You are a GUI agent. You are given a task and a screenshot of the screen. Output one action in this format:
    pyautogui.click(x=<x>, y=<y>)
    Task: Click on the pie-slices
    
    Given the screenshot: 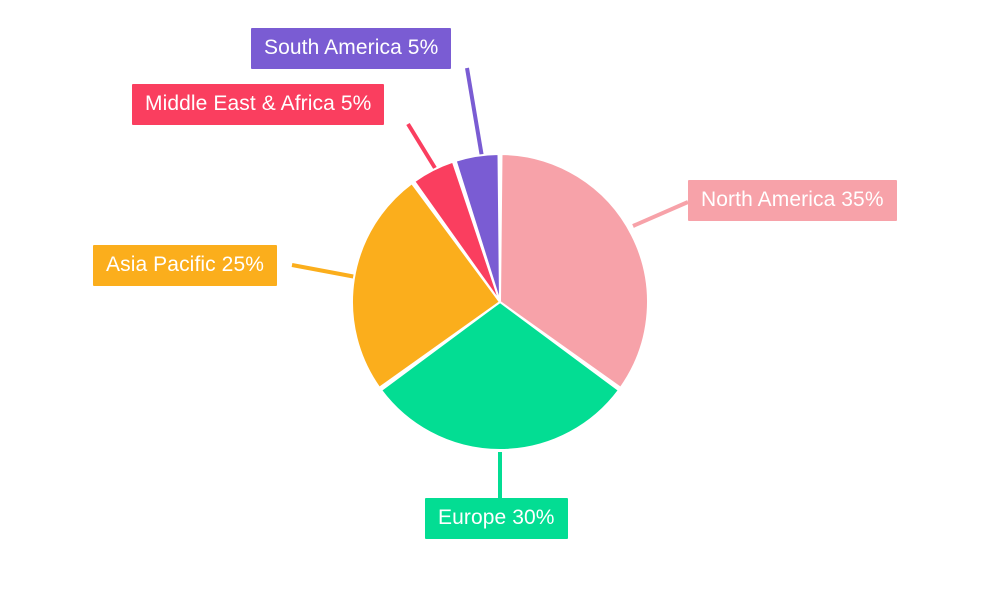 What is the action you would take?
    pyautogui.click(x=500, y=302)
    